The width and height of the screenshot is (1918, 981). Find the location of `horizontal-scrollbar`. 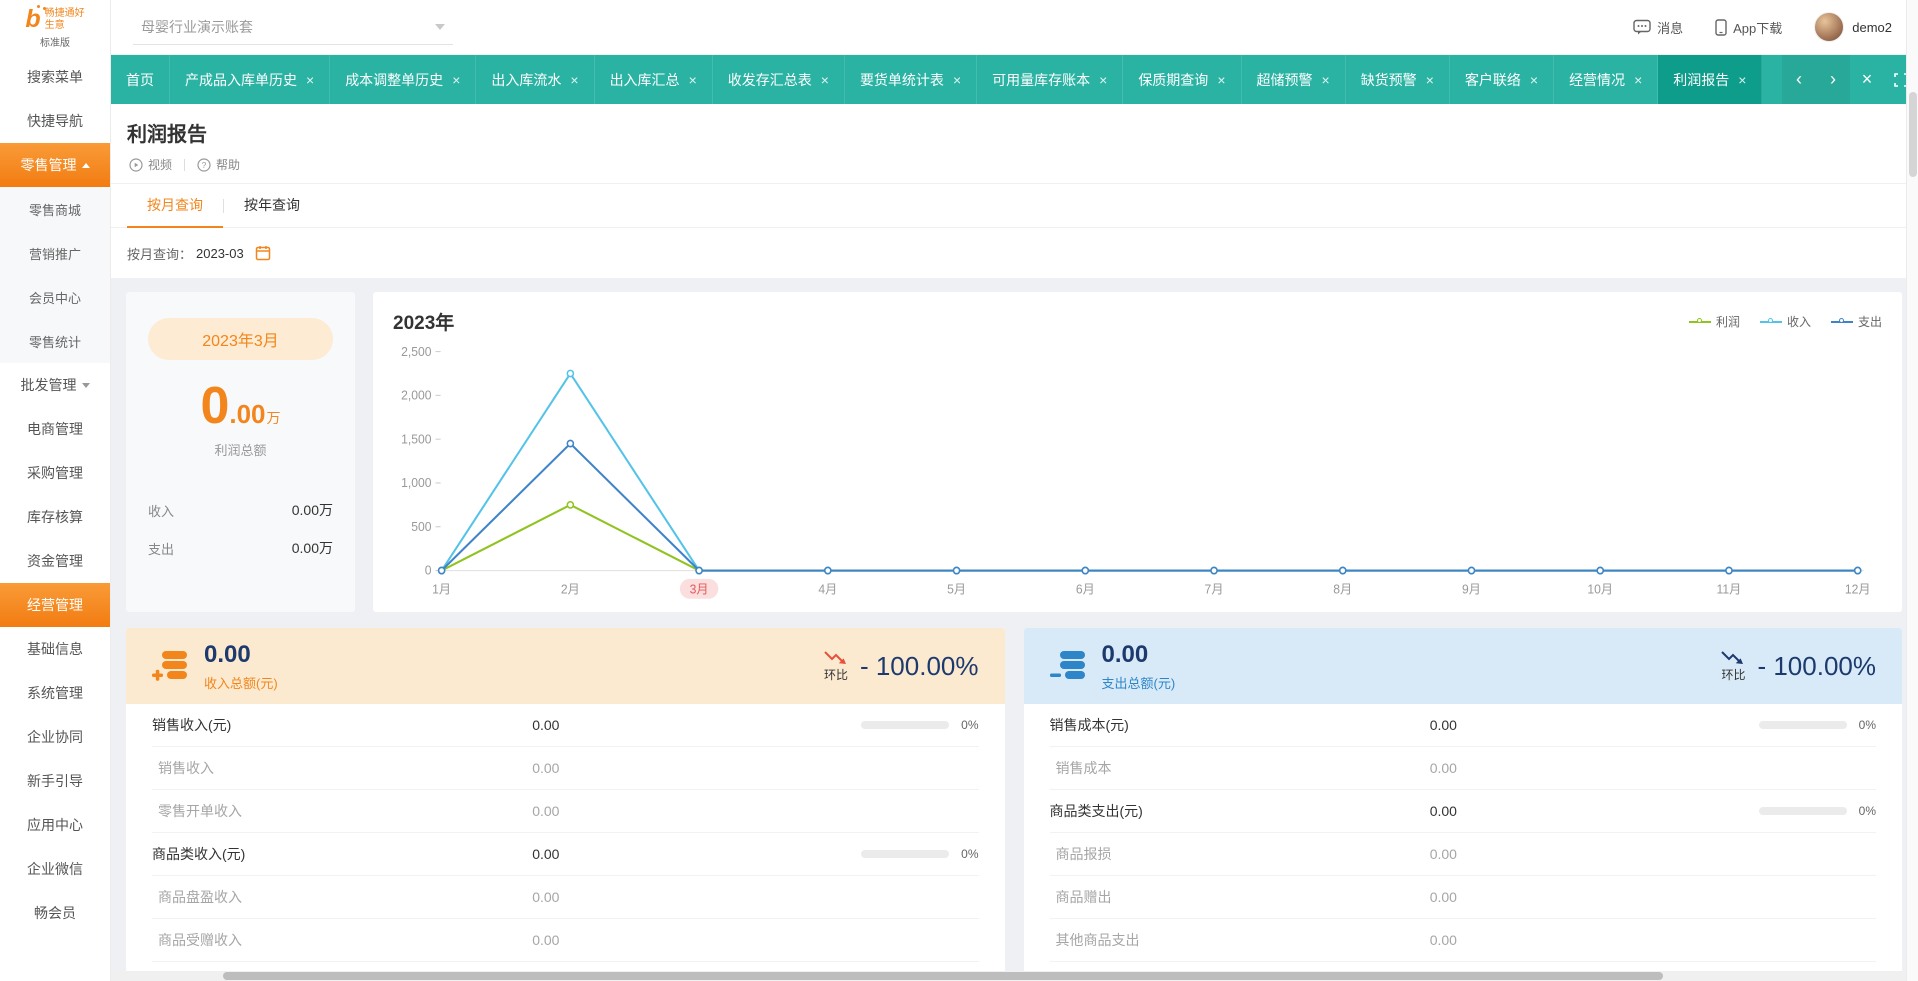

horizontal-scrollbar is located at coordinates (1008, 976).